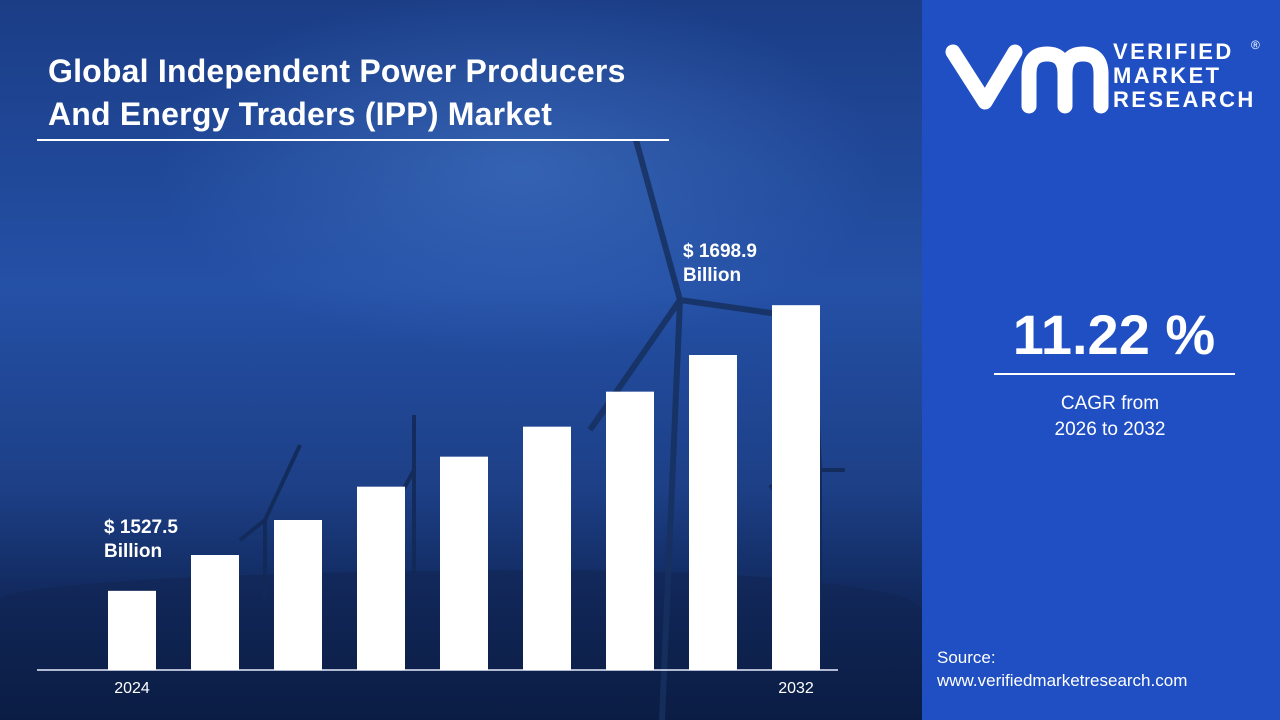 This screenshot has width=1280, height=720. What do you see at coordinates (337, 71) in the screenshot?
I see `chart-title-line-1: Global Independent Power Producers` at bounding box center [337, 71].